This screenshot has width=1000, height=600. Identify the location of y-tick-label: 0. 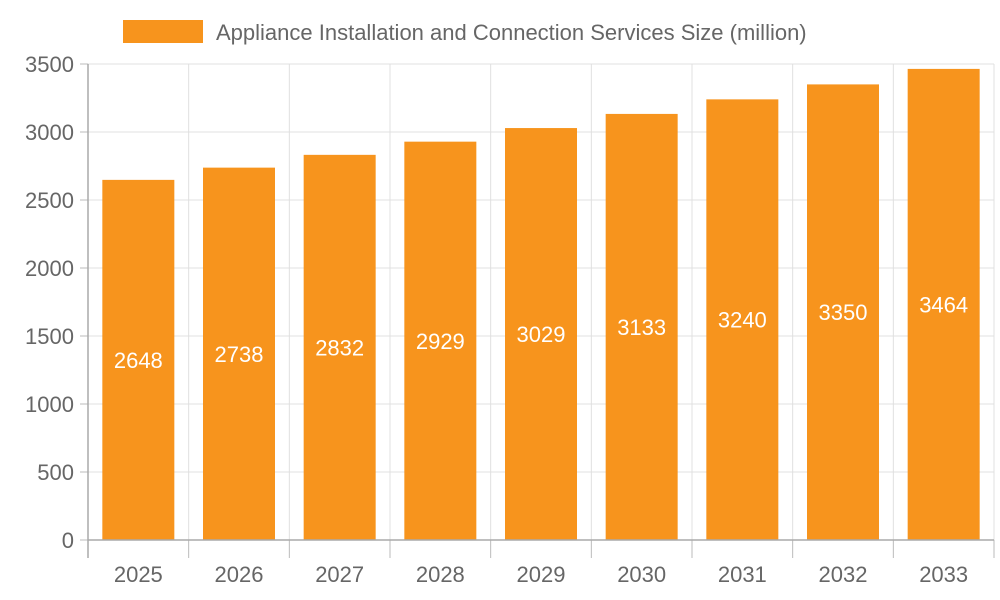
(68, 540).